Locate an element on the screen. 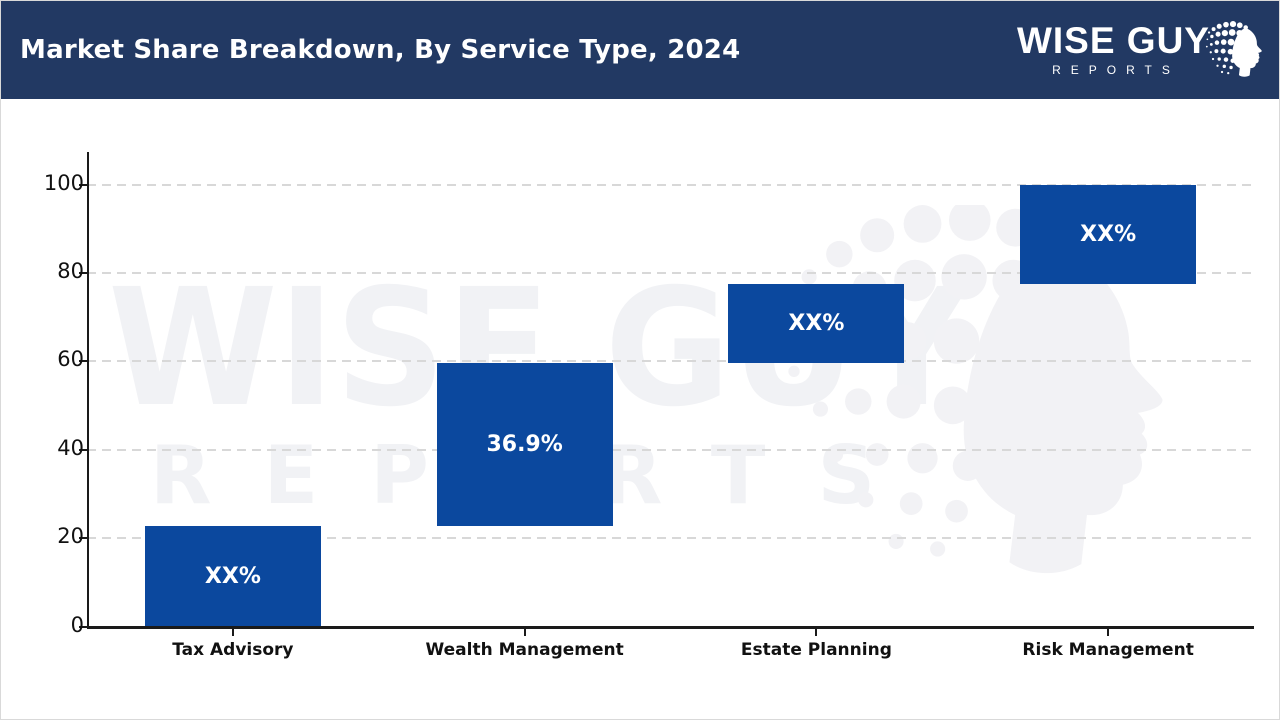  bar-value-label: 36.9% is located at coordinates (524, 445).